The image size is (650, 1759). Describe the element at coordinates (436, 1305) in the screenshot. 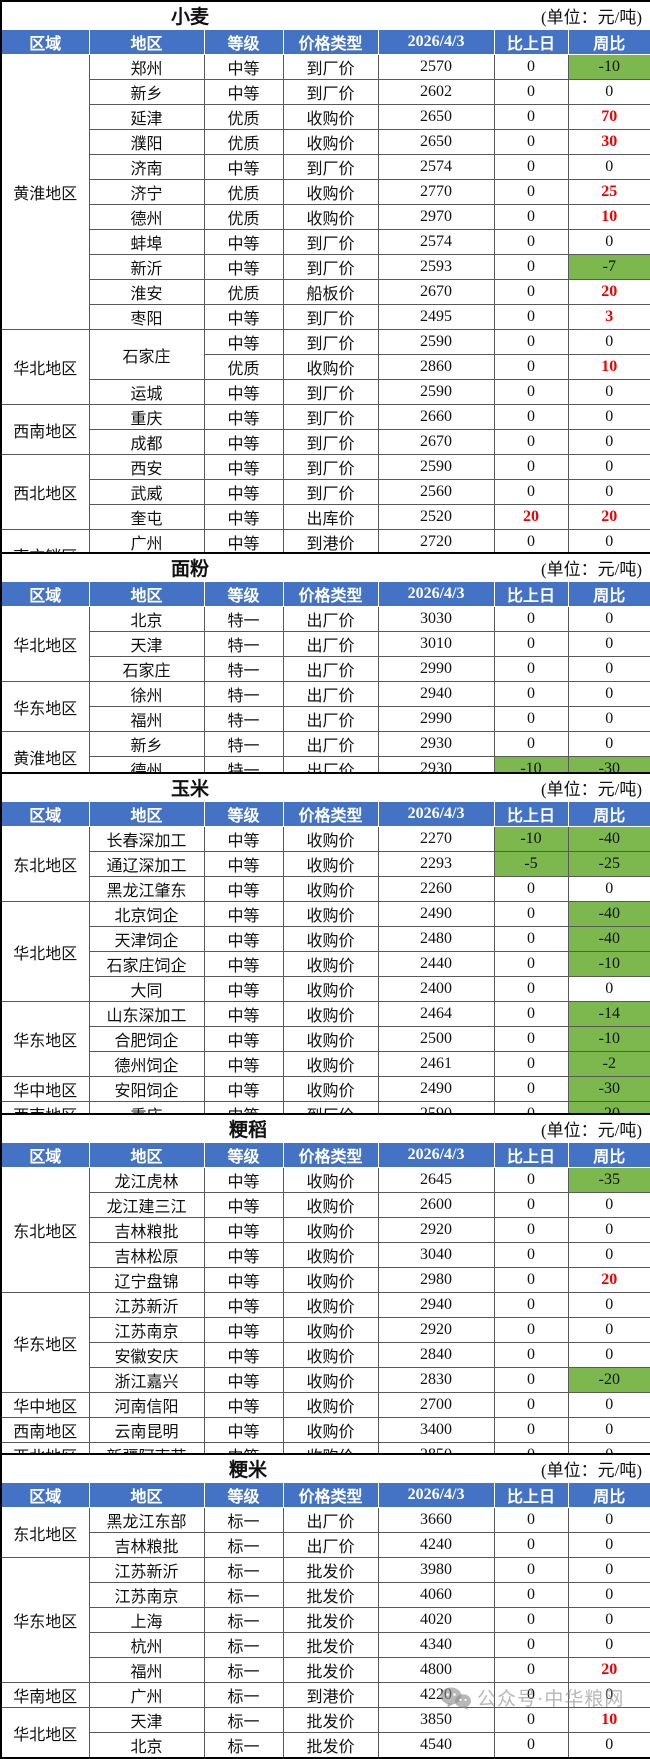

I see `price-cell: 2940` at that location.